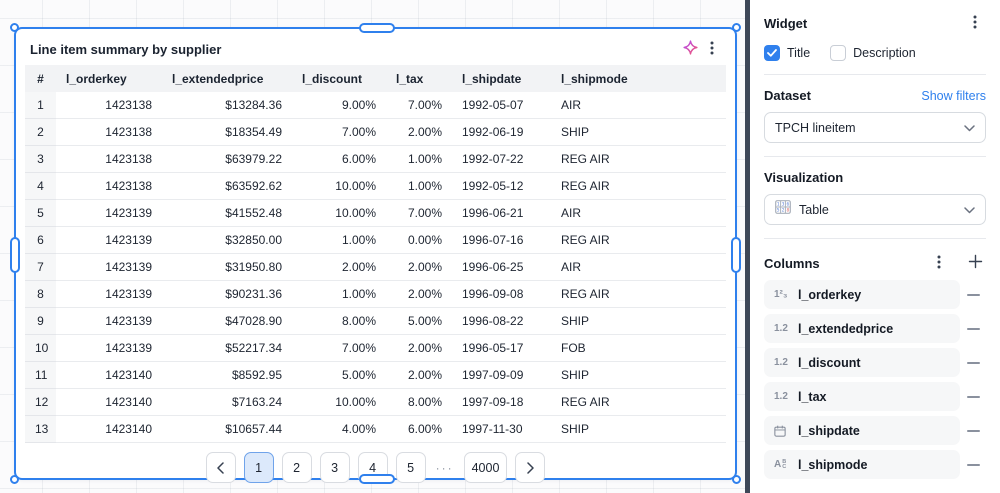  Describe the element at coordinates (377, 28) in the screenshot. I see `resize-handle-top` at that location.